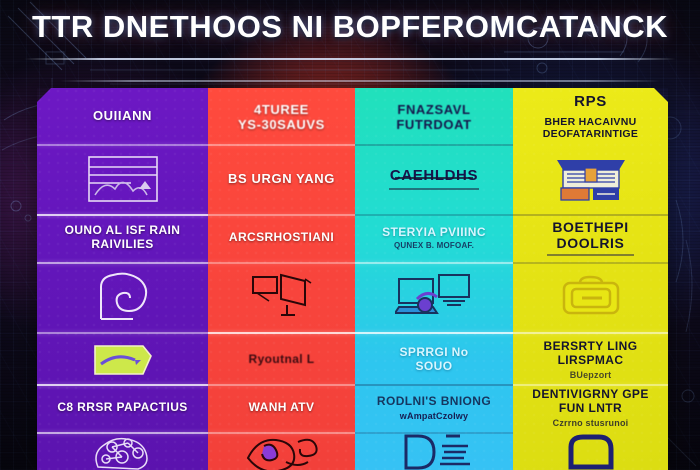  What do you see at coordinates (590, 353) in the screenshot?
I see `column-4-label-2: BERSRTY LING LIRSPMAC` at bounding box center [590, 353].